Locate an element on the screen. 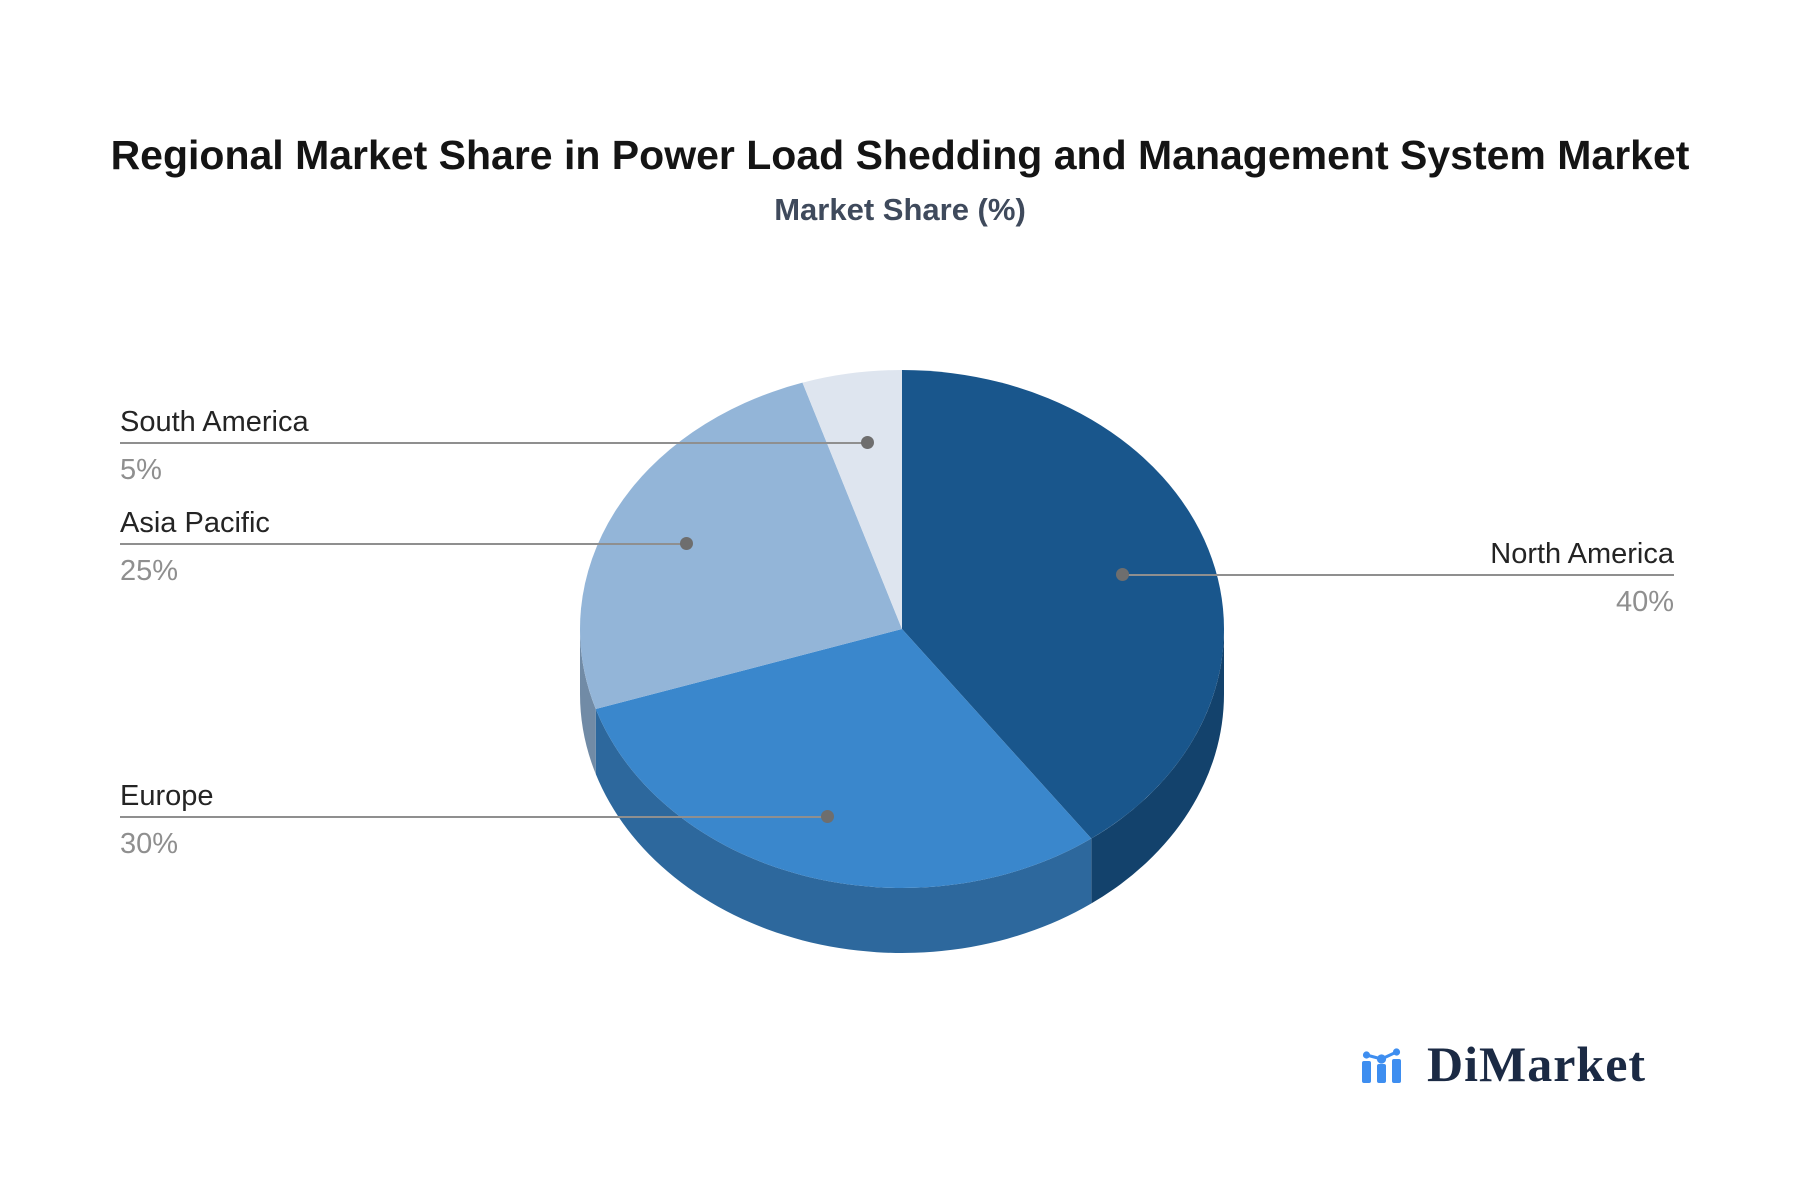  pie-slice-south-america is located at coordinates (852, 499).